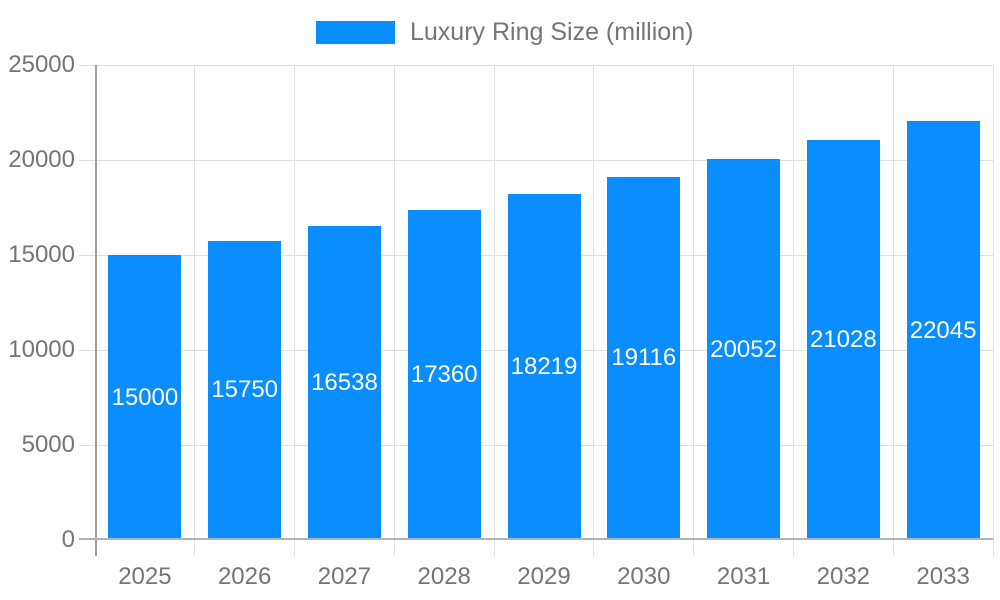  I want to click on bar-2029, so click(544, 366).